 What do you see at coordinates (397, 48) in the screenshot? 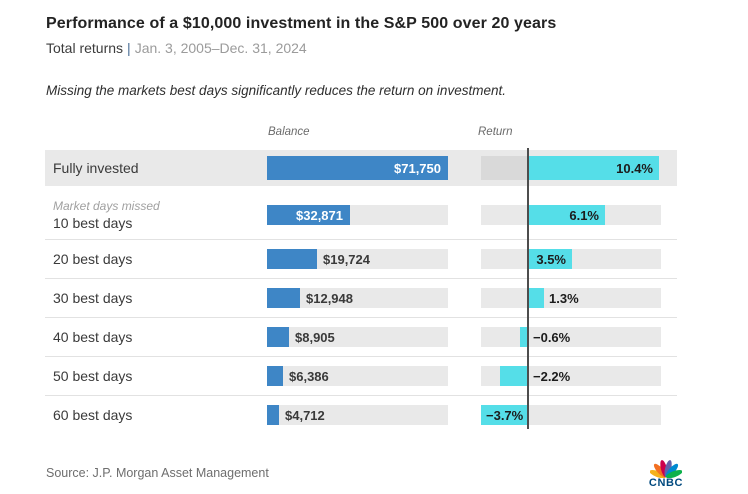
I see `chart-subtitle: Total returns | Jan. 3, 2005–Dec. 31, 2024` at bounding box center [397, 48].